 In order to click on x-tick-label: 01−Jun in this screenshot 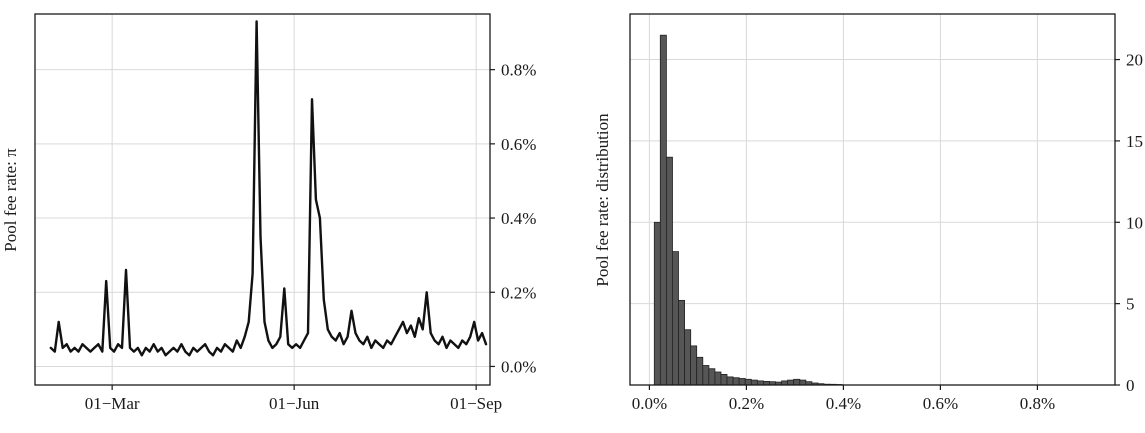, I will do `click(294, 403)`.